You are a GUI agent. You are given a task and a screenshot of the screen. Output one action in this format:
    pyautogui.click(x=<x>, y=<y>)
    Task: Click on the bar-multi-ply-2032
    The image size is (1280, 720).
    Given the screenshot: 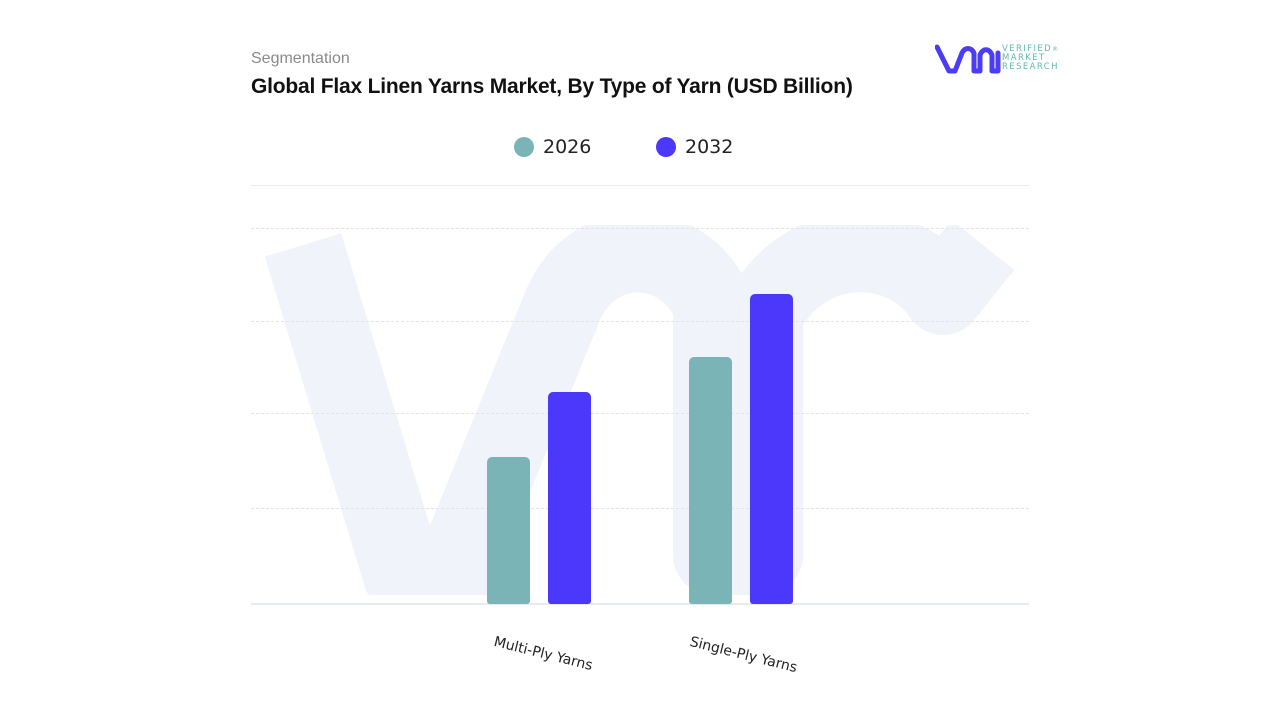 What is the action you would take?
    pyautogui.click(x=569, y=498)
    